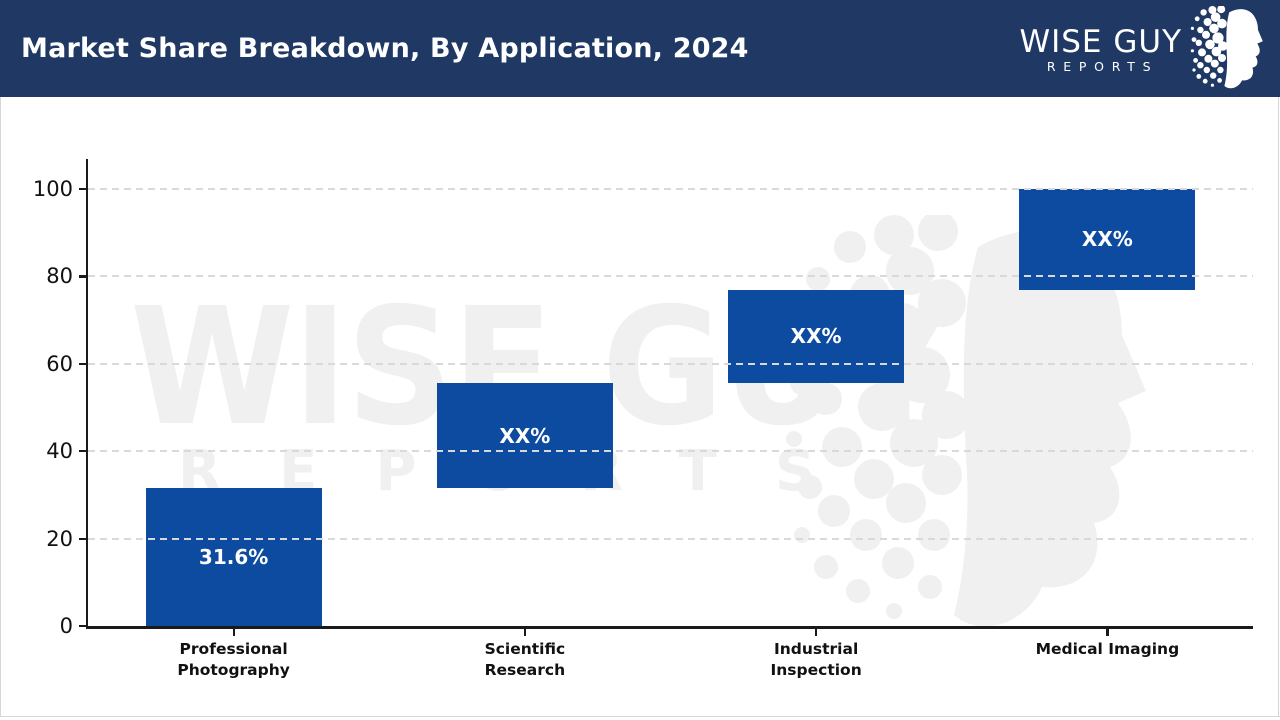 The image size is (1280, 720). Describe the element at coordinates (52, 189) in the screenshot. I see `y-tick-label: 100` at that location.